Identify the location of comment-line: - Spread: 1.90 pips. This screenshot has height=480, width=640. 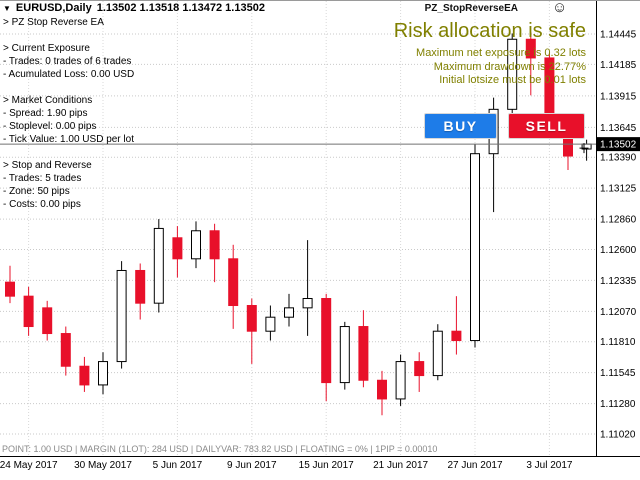
(45, 113).